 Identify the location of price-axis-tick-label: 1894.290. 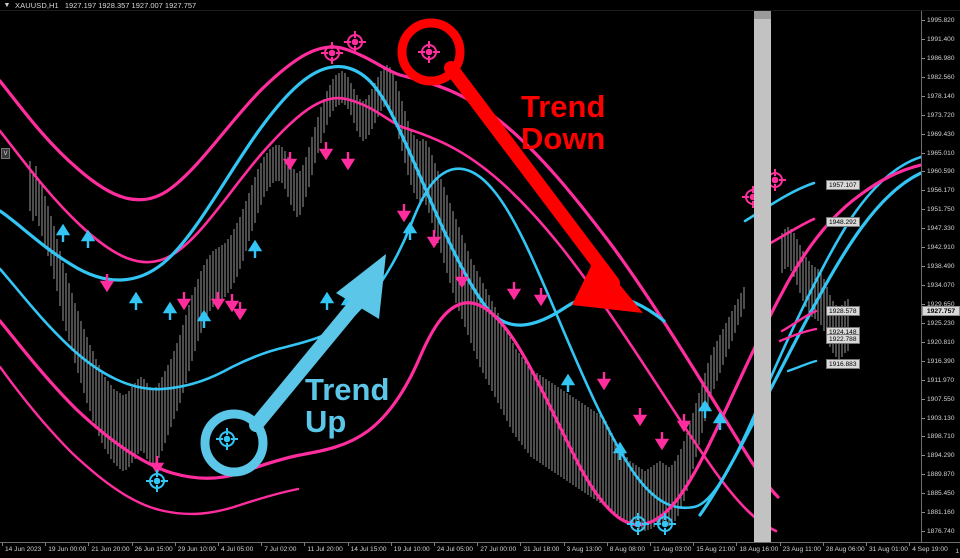
(941, 456).